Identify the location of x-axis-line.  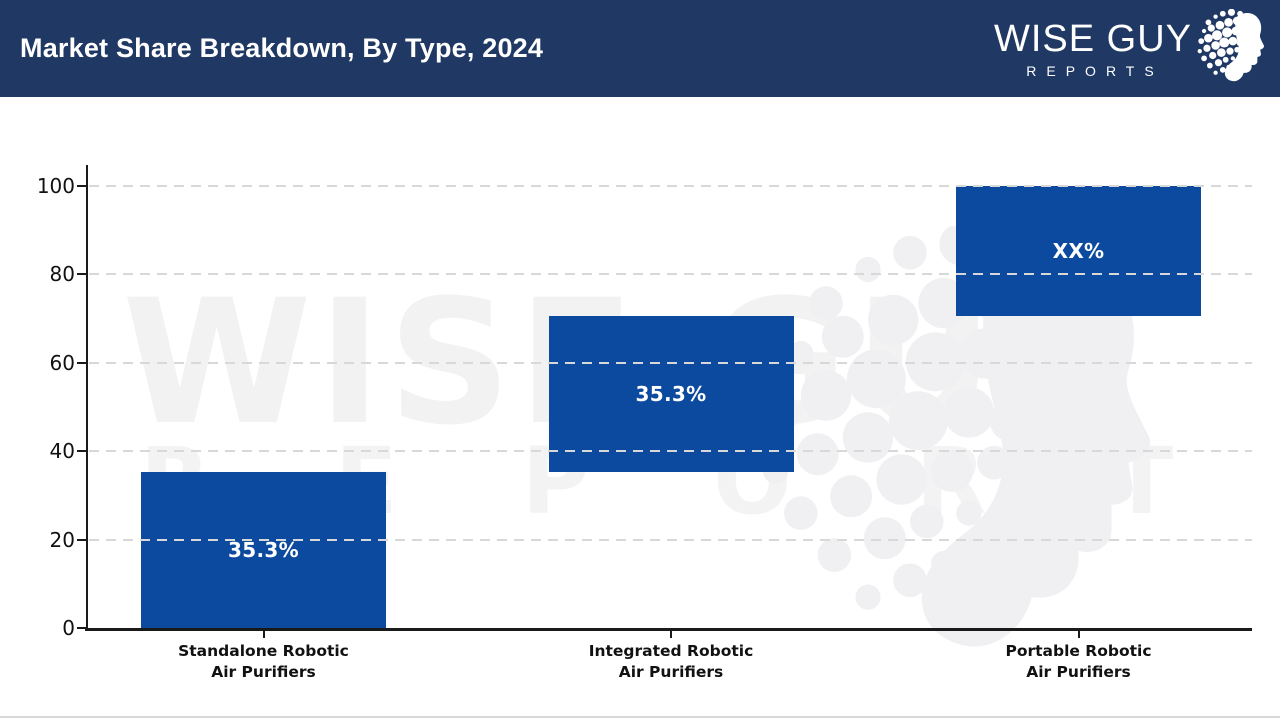
(668, 629).